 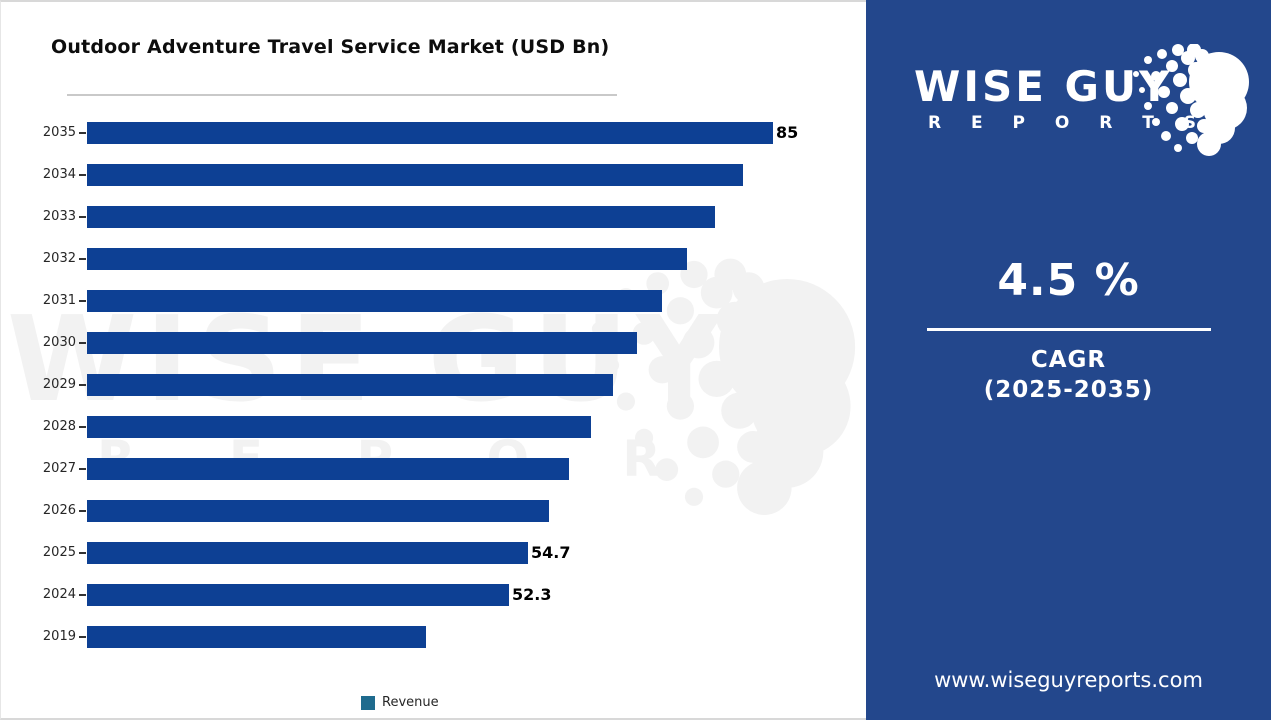 What do you see at coordinates (59, 384) in the screenshot?
I see `year-tick-label: 2029` at bounding box center [59, 384].